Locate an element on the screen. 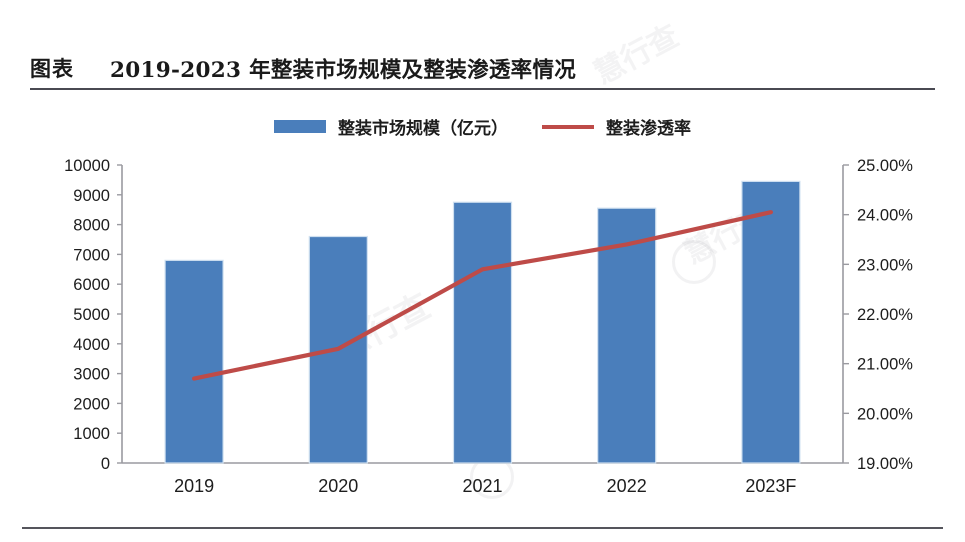 This screenshot has height=542, width=965. svg-text: 4000 is located at coordinates (91, 345).